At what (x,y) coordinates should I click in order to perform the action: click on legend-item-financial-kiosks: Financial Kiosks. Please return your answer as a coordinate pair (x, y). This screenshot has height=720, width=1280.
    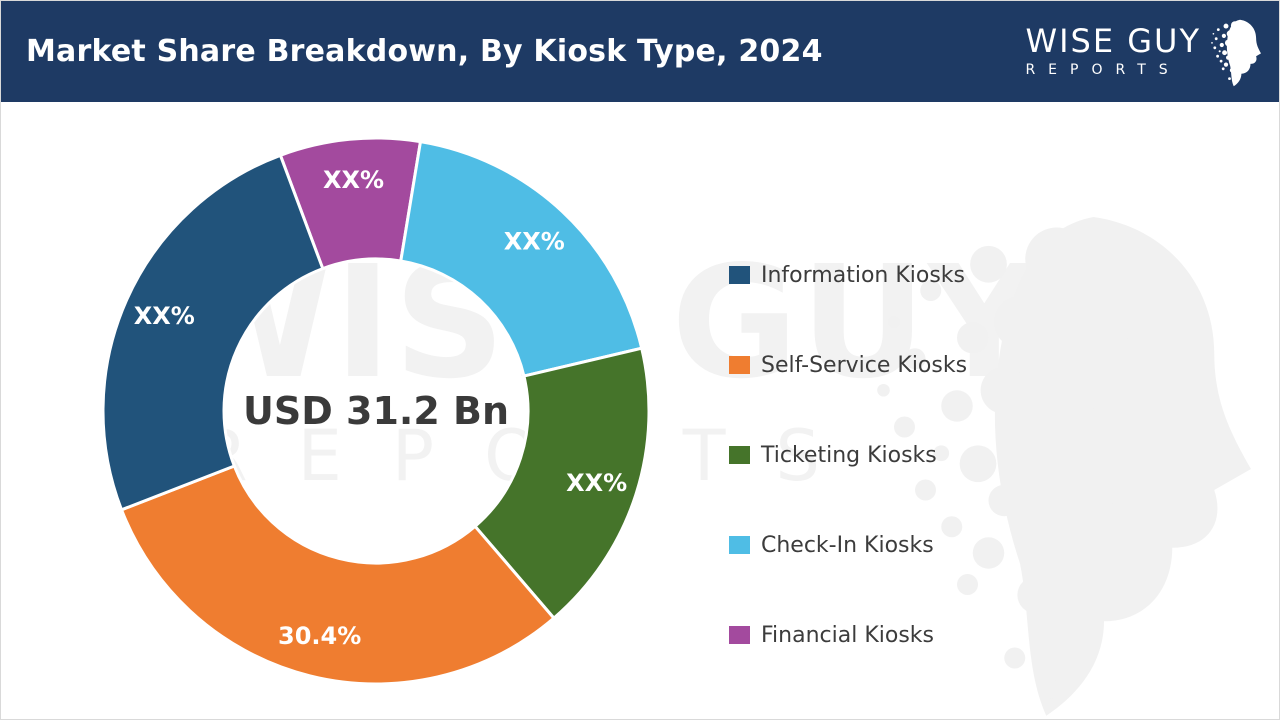
    Looking at the image, I should click on (831, 635).